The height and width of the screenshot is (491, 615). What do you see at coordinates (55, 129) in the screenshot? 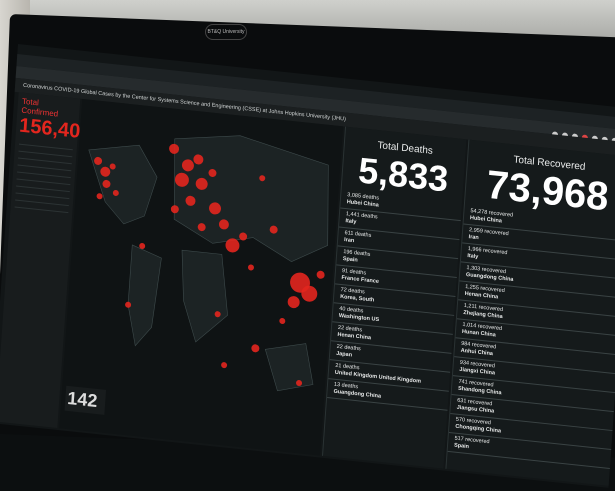
I see `confirmed-value: 156,400` at bounding box center [55, 129].